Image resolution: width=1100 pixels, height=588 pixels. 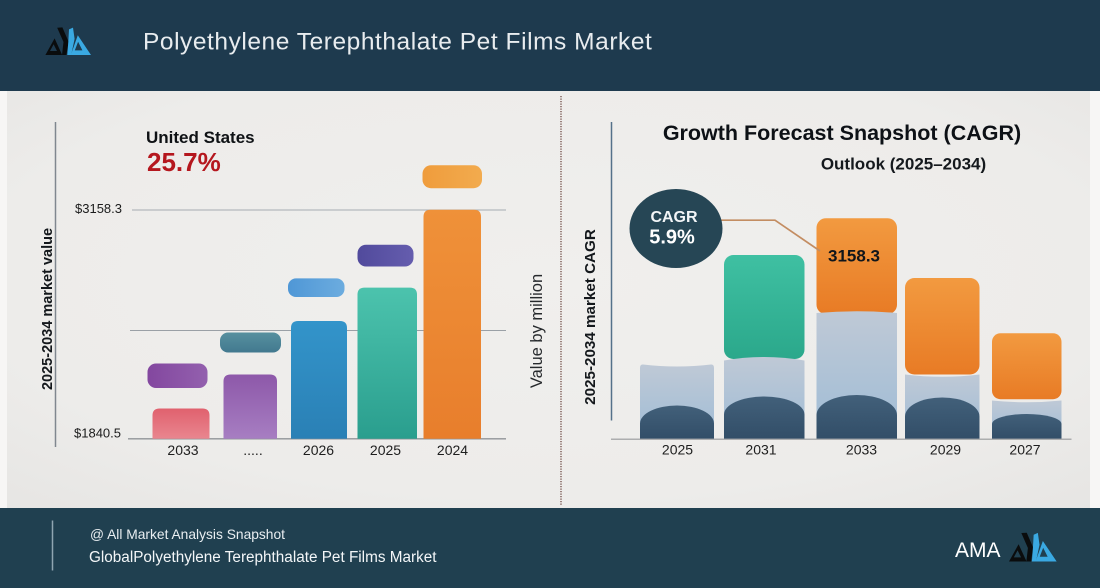 What do you see at coordinates (184, 162) in the screenshot?
I see `svg-text: 25.7%` at bounding box center [184, 162].